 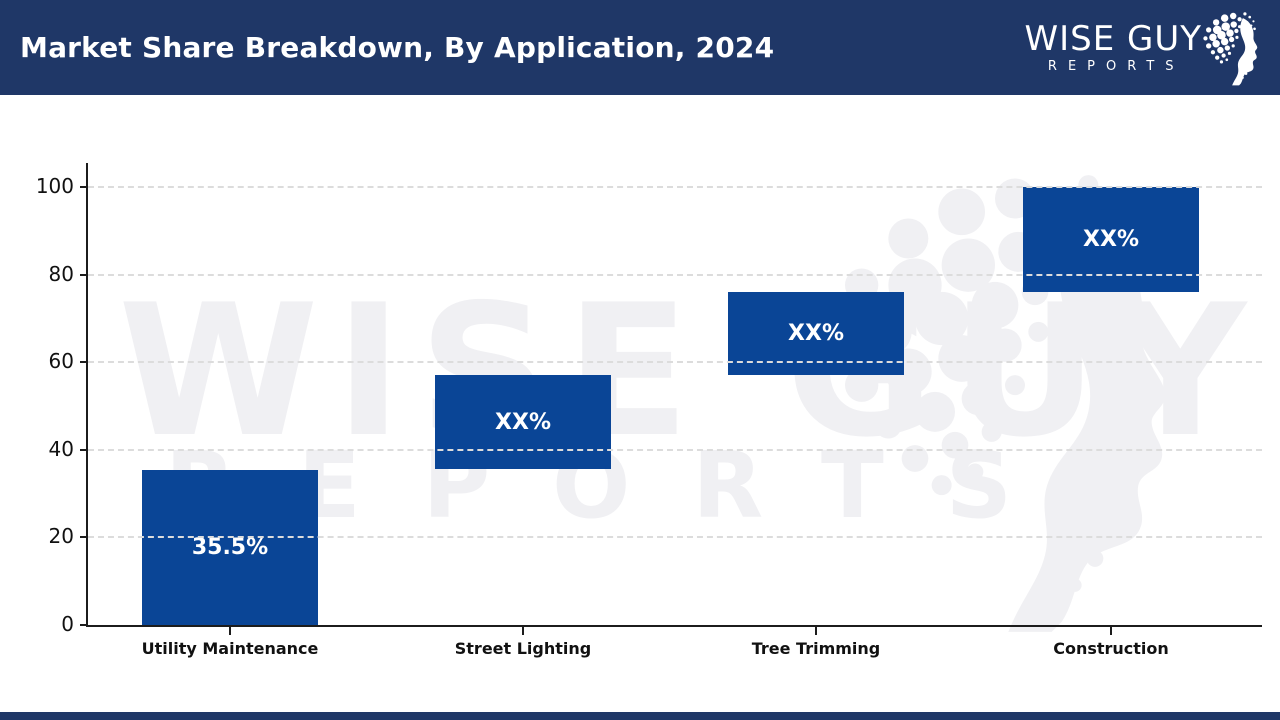 I want to click on y-tick-label: 80, so click(x=61, y=273).